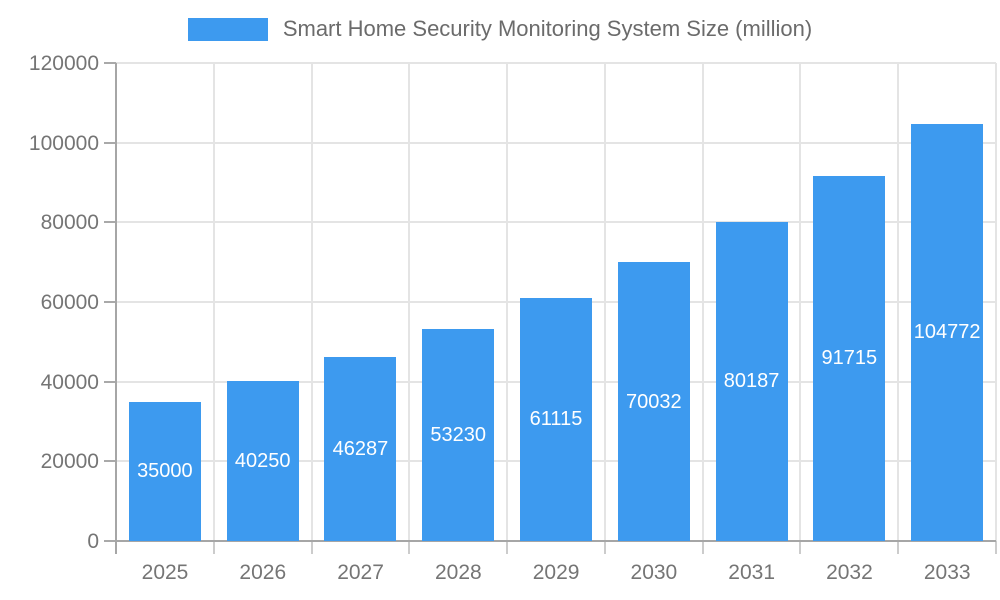 This screenshot has width=1000, height=600. I want to click on bar-2032, so click(849, 358).